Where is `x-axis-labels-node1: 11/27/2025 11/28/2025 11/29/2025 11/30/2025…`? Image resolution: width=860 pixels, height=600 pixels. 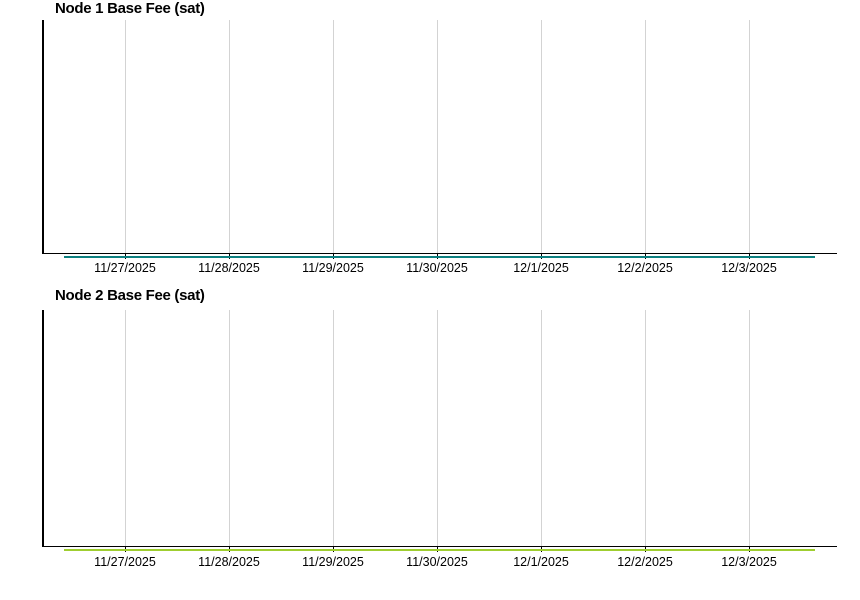 x-axis-labels-node1: 11/27/2025 11/28/2025 11/29/2025 11/30/2025… is located at coordinates (430, 269).